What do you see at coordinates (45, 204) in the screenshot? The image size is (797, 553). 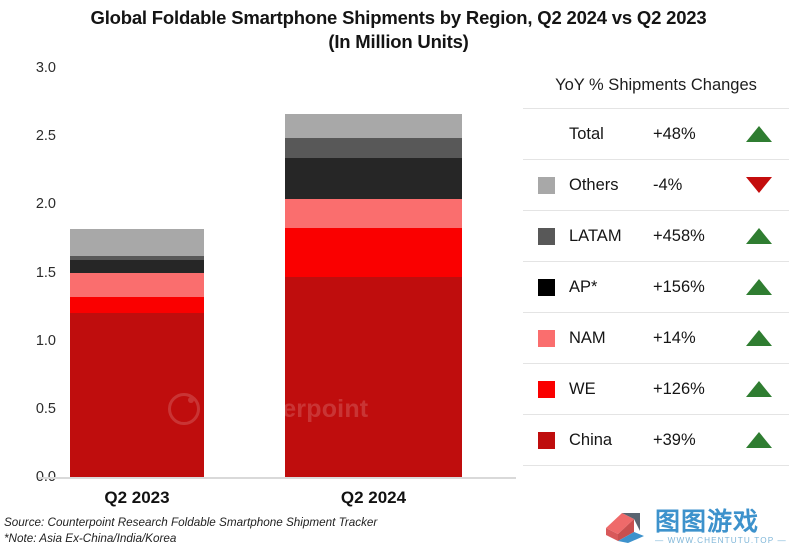 I see `y-axis-tick-2-0: 2.0` at bounding box center [45, 204].